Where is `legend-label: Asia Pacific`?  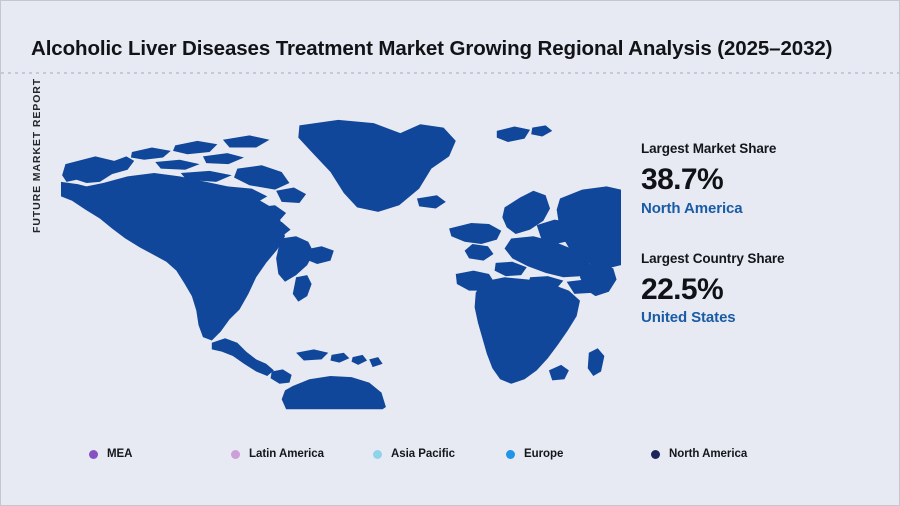 legend-label: Asia Pacific is located at coordinates (423, 454).